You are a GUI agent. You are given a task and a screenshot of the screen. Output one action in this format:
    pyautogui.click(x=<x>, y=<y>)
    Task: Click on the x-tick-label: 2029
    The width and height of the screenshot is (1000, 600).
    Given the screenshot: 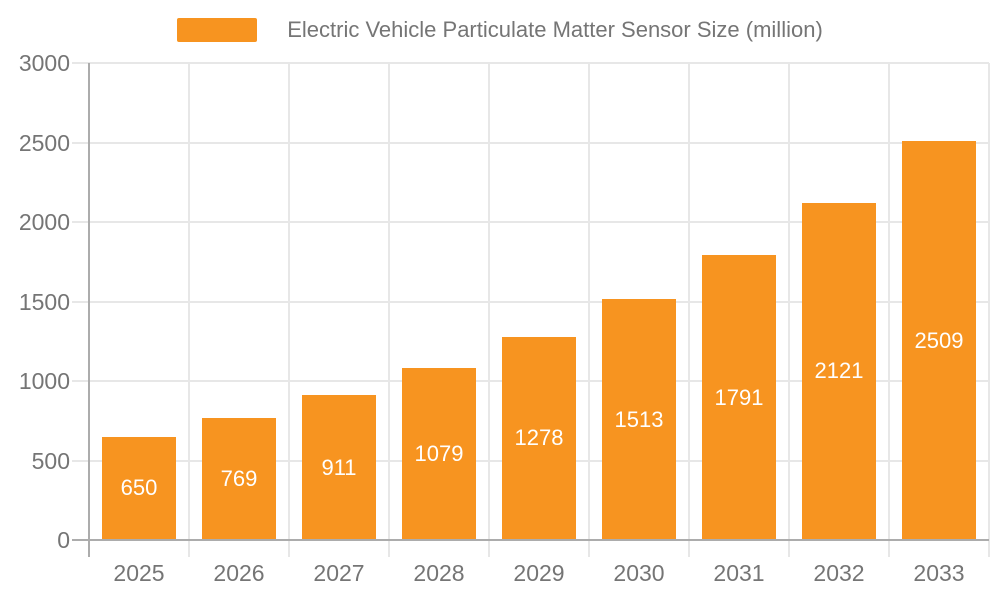 What is the action you would take?
    pyautogui.click(x=539, y=573)
    